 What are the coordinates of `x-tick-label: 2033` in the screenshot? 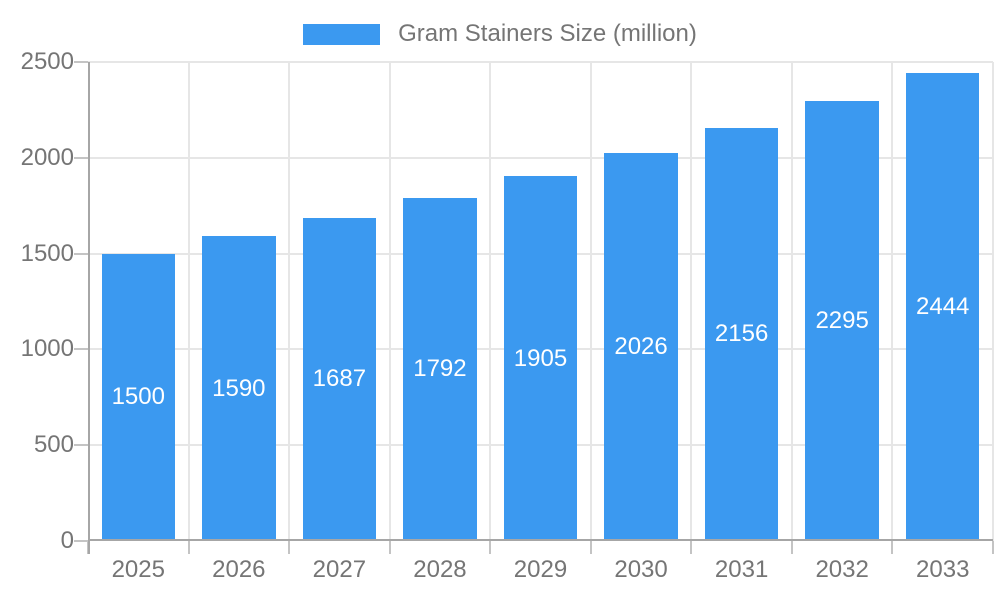 It's located at (943, 569).